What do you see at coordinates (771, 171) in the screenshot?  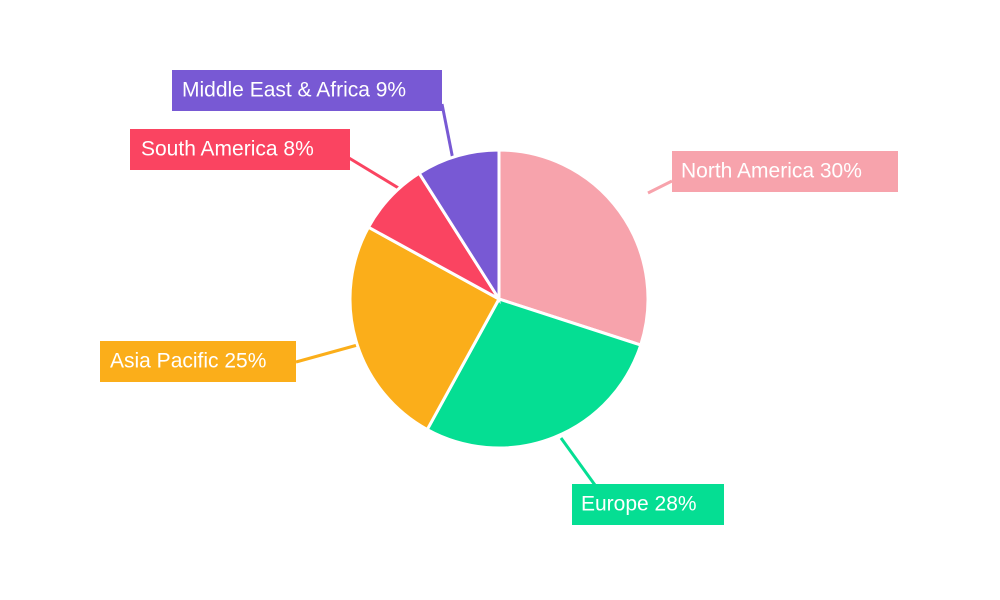 I see `label-text-north-america: North America 30%` at bounding box center [771, 171].